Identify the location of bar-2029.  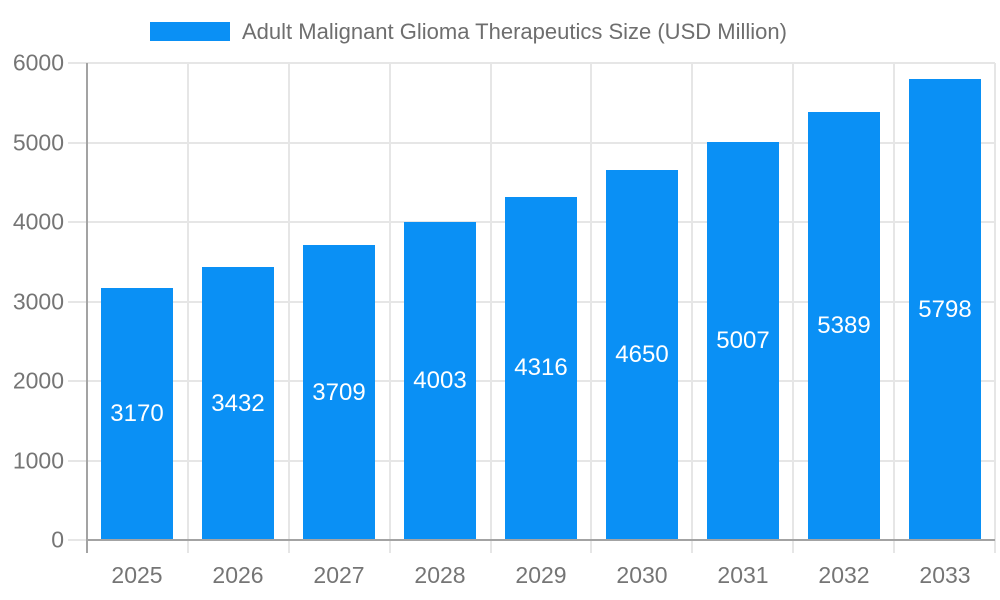
(541, 368).